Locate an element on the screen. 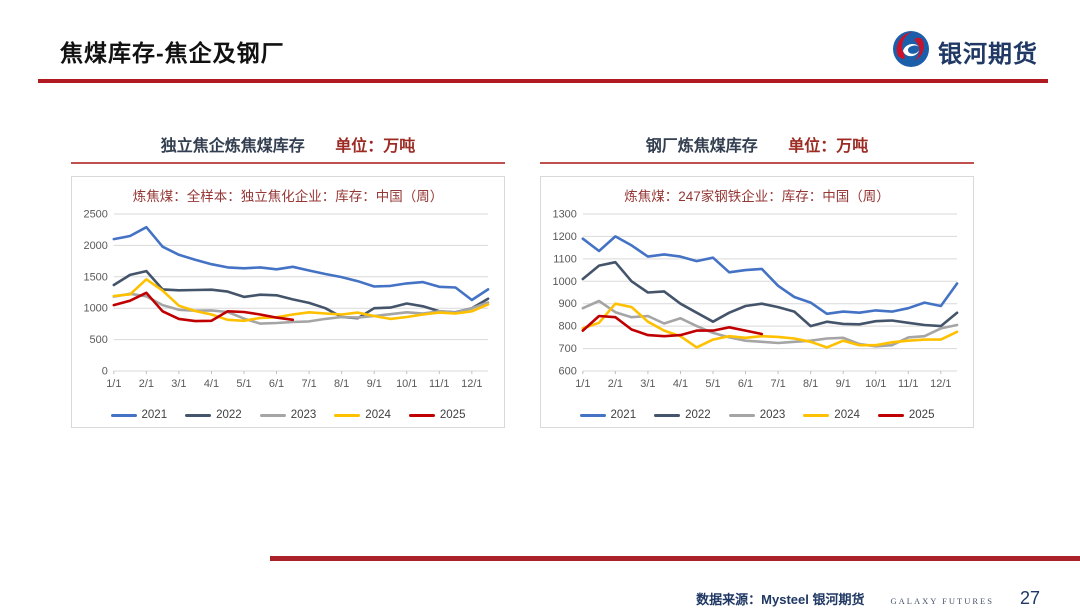 This screenshot has height=608, width=1080. footer: 数据来源：Mysteel 银河期货 GALAXY FUTURES 27 is located at coordinates (868, 598).